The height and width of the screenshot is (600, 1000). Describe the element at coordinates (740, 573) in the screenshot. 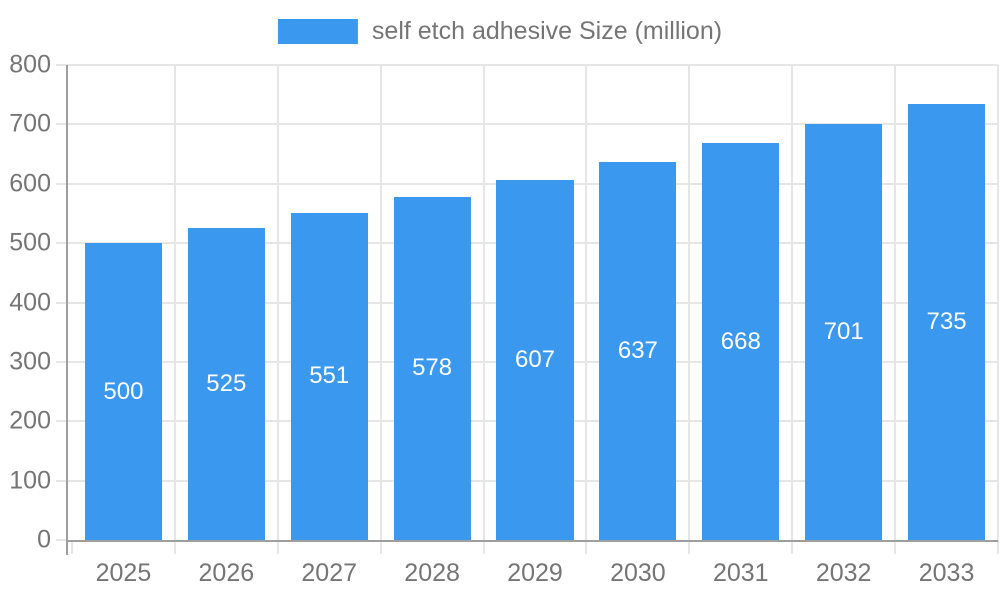

I see `x-tick-label: 2031` at that location.